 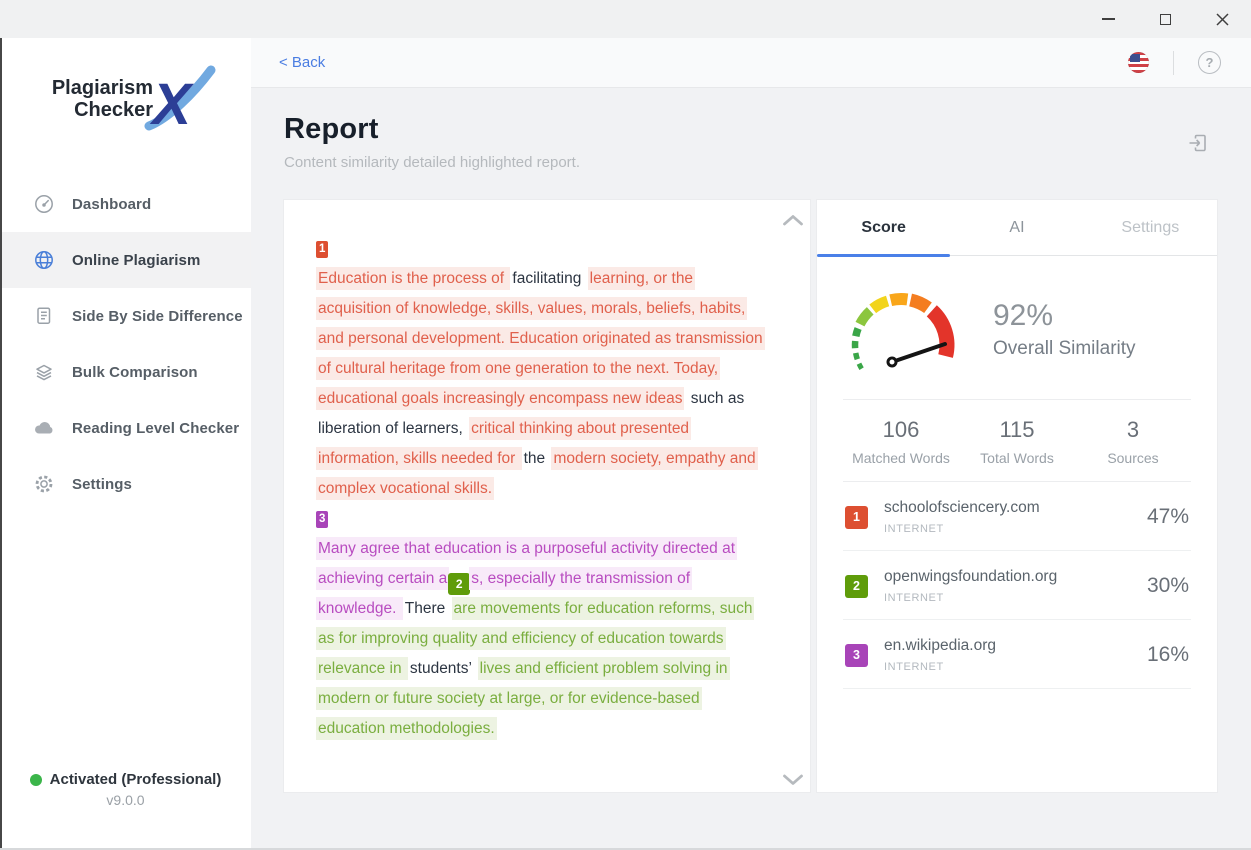 I want to click on tab-settings: Settings, so click(x=1150, y=227).